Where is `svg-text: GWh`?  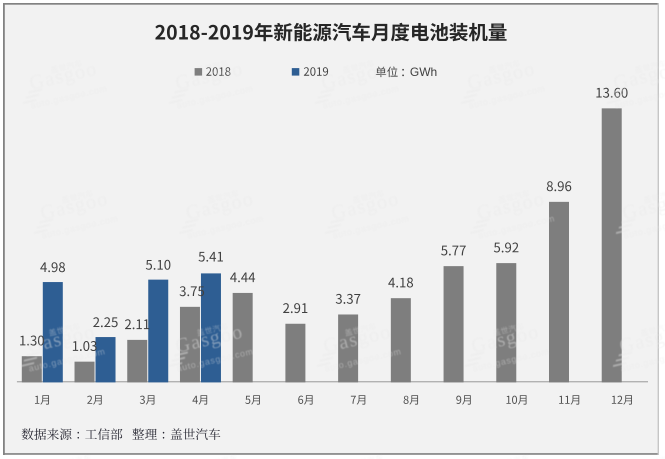 svg-text: GWh is located at coordinates (423, 72).